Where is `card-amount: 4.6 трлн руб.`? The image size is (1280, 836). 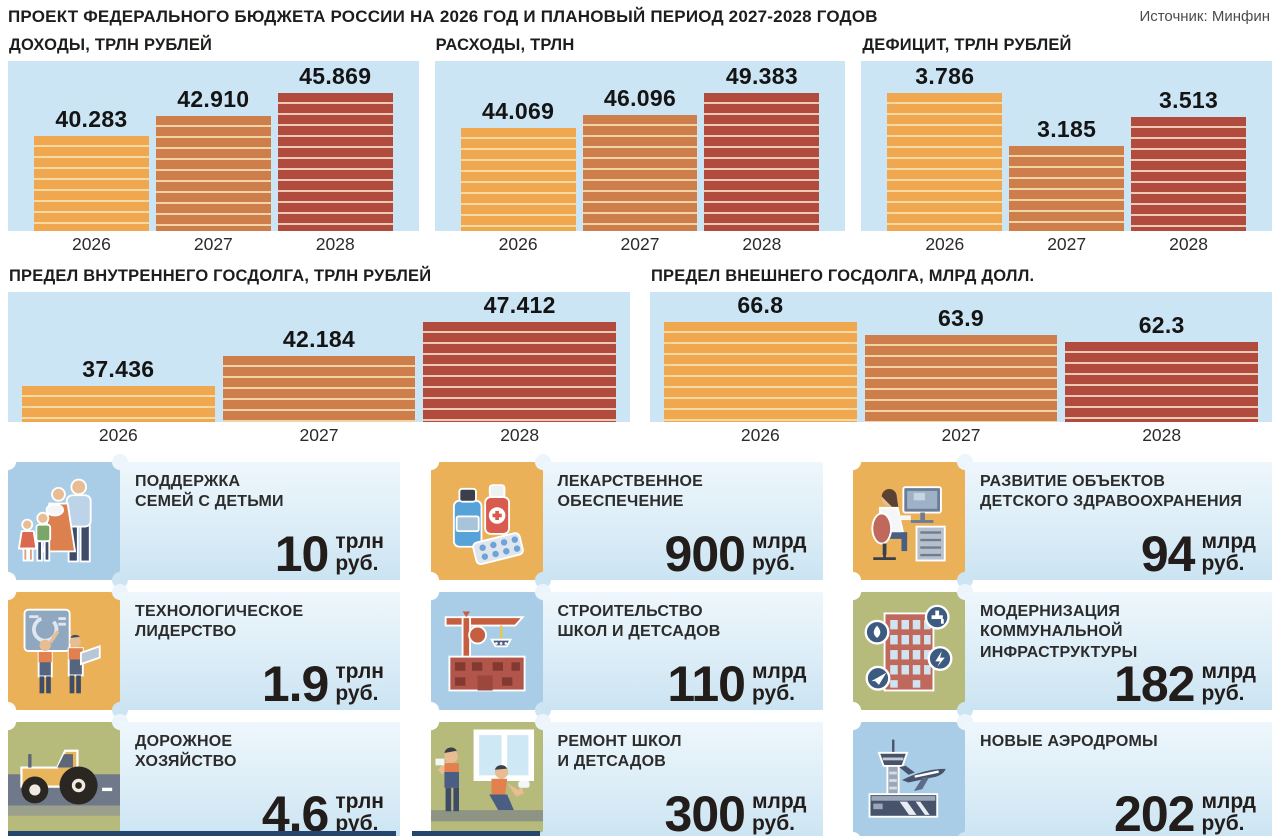 card-amount: 4.6 трлн руб. is located at coordinates (322, 811).